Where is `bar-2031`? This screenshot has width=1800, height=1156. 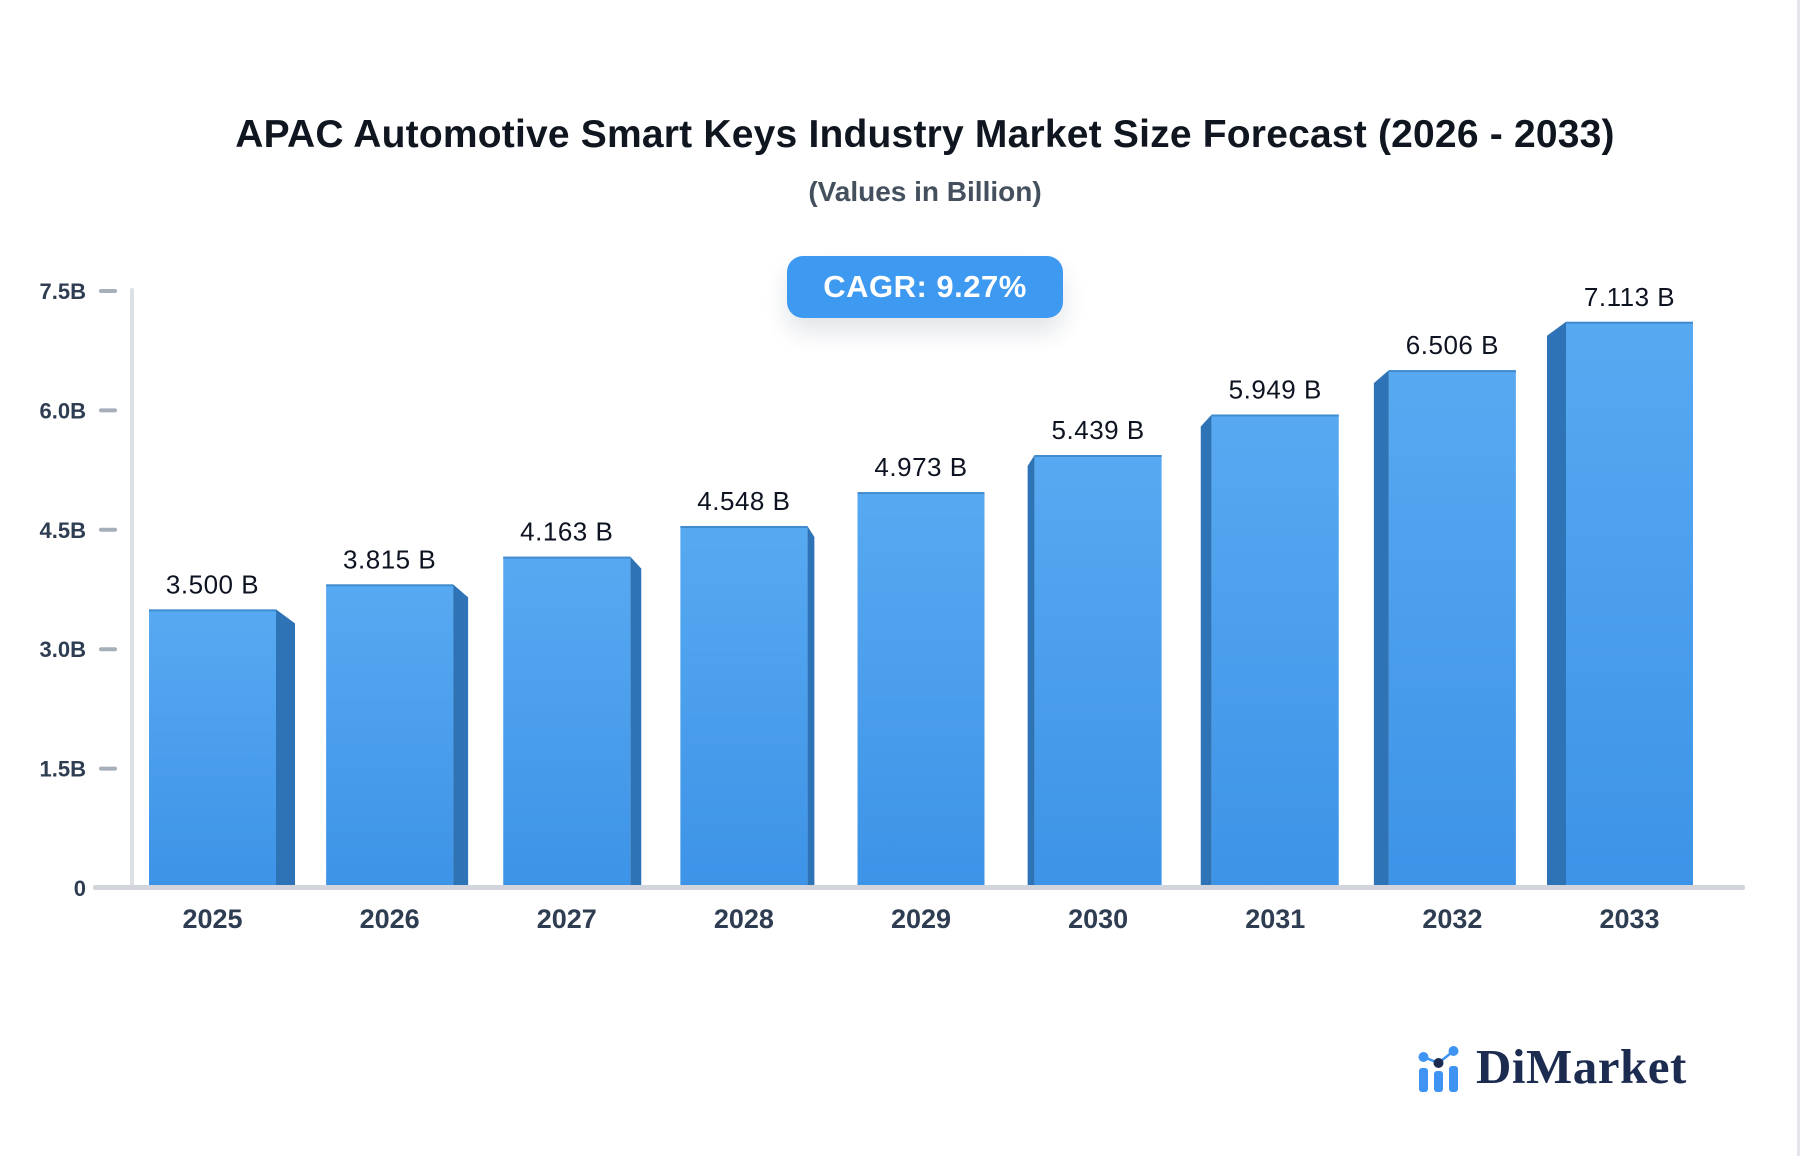
bar-2031 is located at coordinates (1275, 651).